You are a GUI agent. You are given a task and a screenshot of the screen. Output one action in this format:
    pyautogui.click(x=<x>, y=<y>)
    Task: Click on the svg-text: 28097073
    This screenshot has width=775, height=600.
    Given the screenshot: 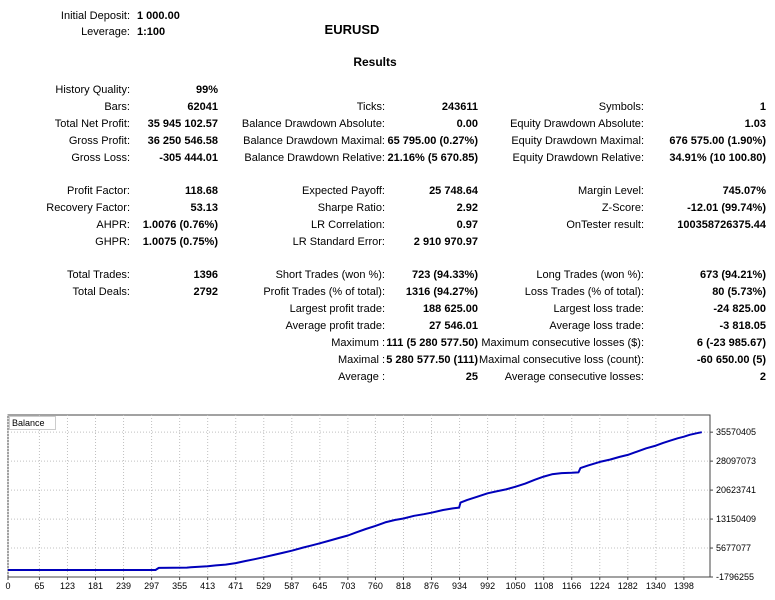 What is the action you would take?
    pyautogui.click(x=736, y=461)
    